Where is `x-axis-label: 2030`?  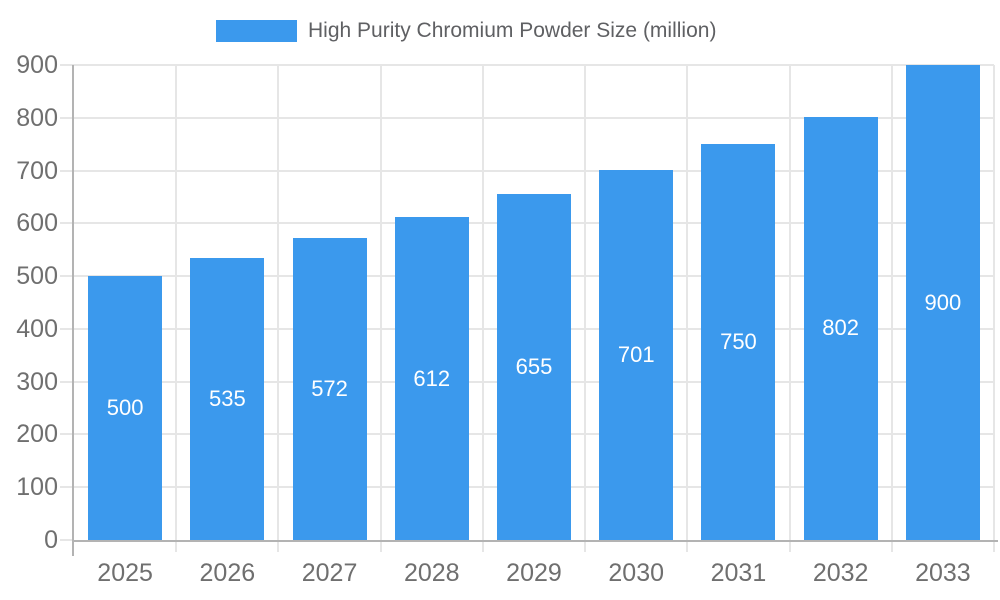 x-axis-label: 2030 is located at coordinates (636, 573).